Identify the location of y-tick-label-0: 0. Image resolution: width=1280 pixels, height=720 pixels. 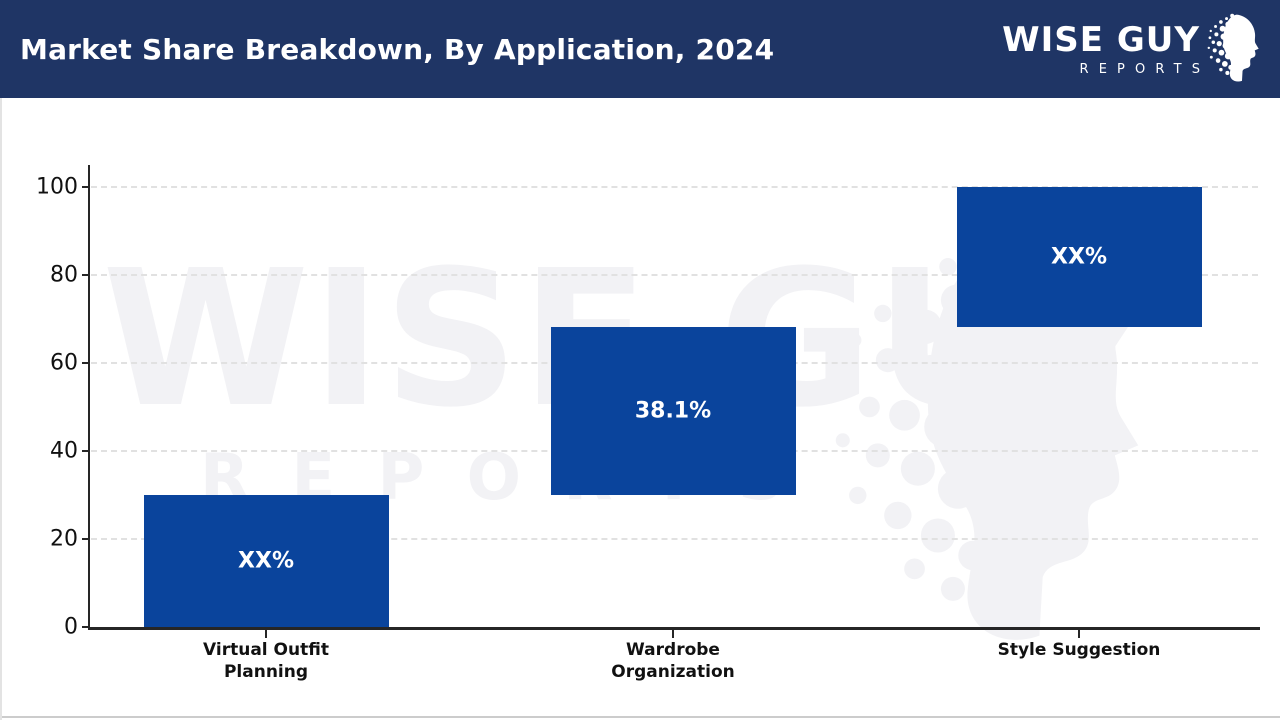
(71, 627).